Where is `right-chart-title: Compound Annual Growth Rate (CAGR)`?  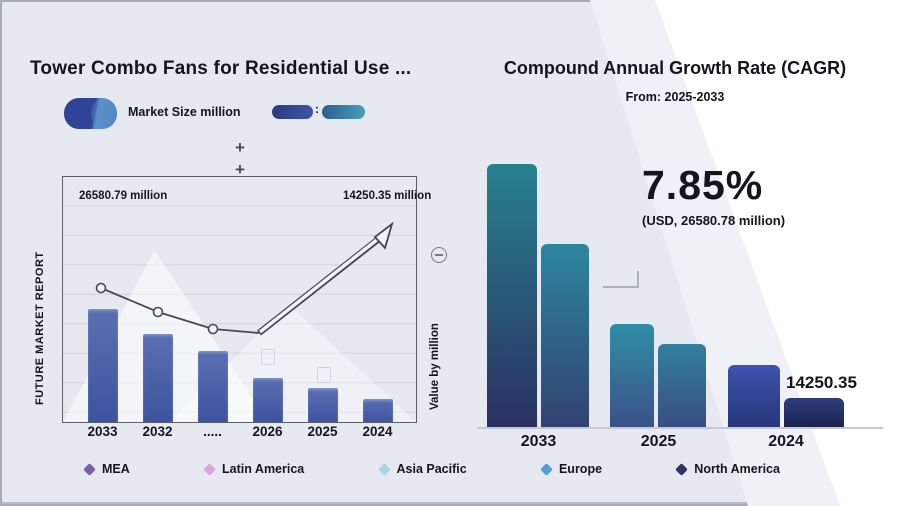 right-chart-title: Compound Annual Growth Rate (CAGR) is located at coordinates (675, 68).